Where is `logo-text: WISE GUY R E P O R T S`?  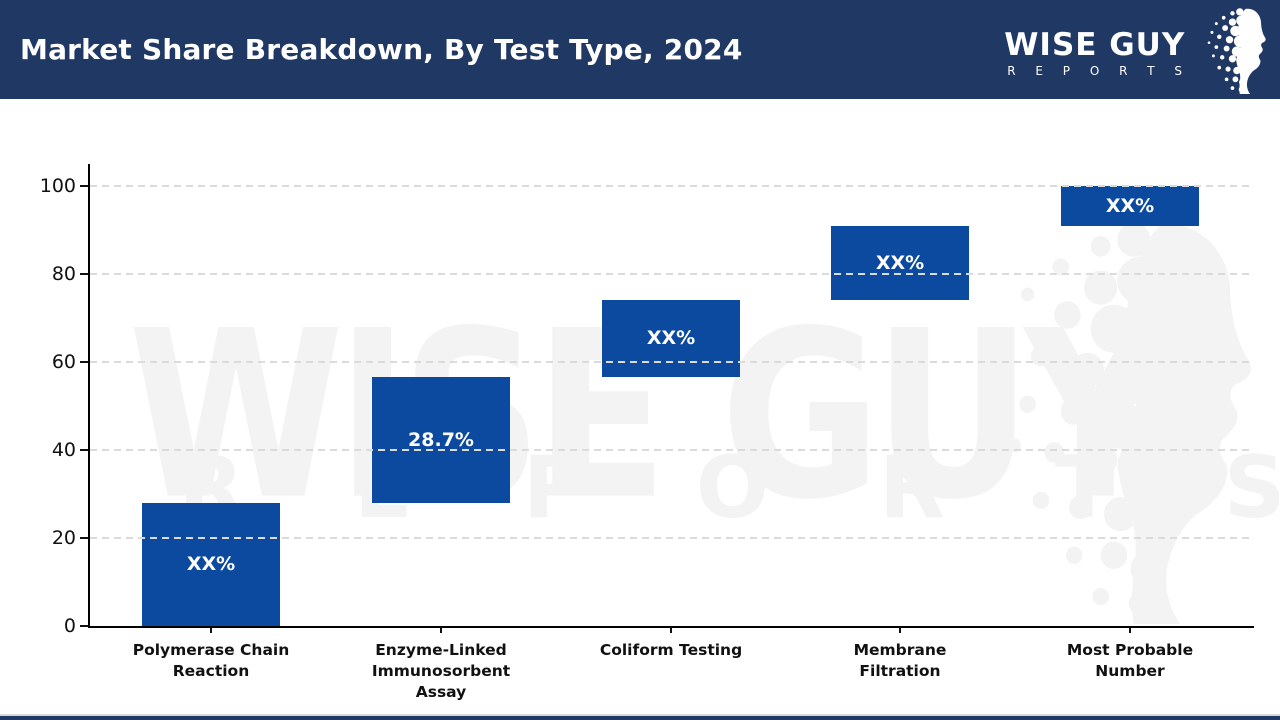 logo-text: WISE GUY R E P O R T S is located at coordinates (1097, 53).